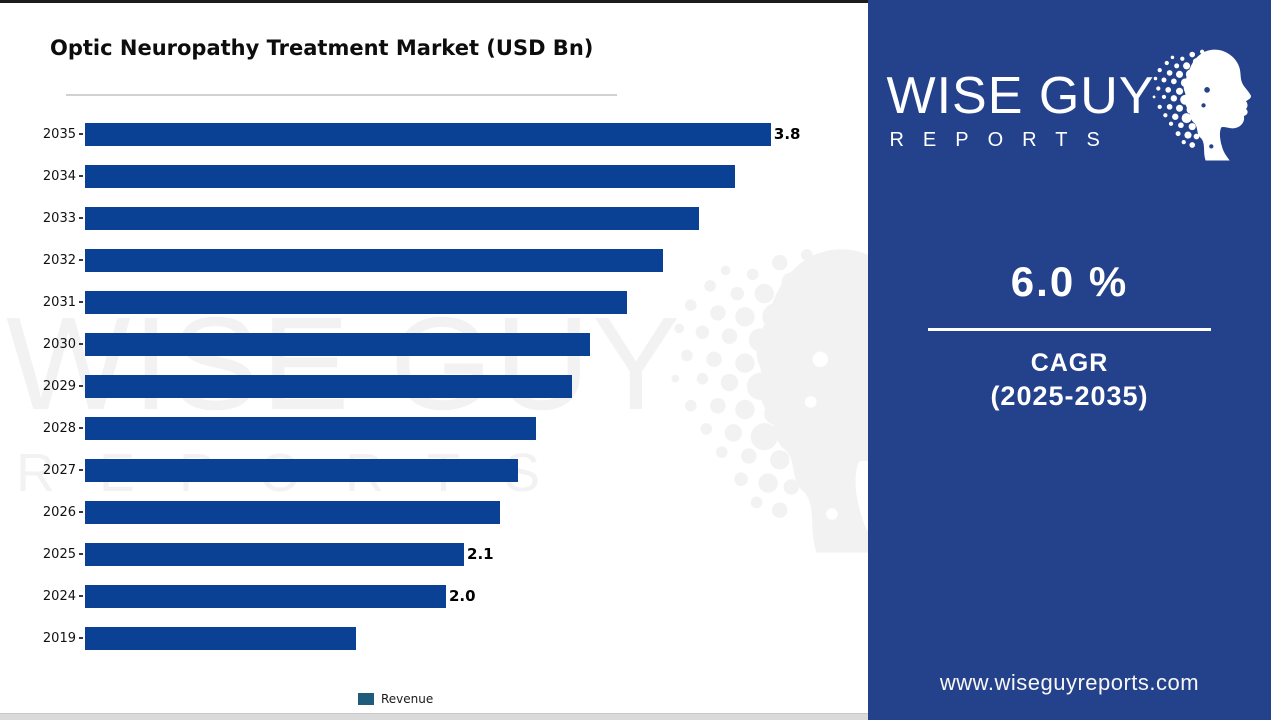 The image size is (1271, 720). I want to click on revenue-bar-2019, so click(220, 638).